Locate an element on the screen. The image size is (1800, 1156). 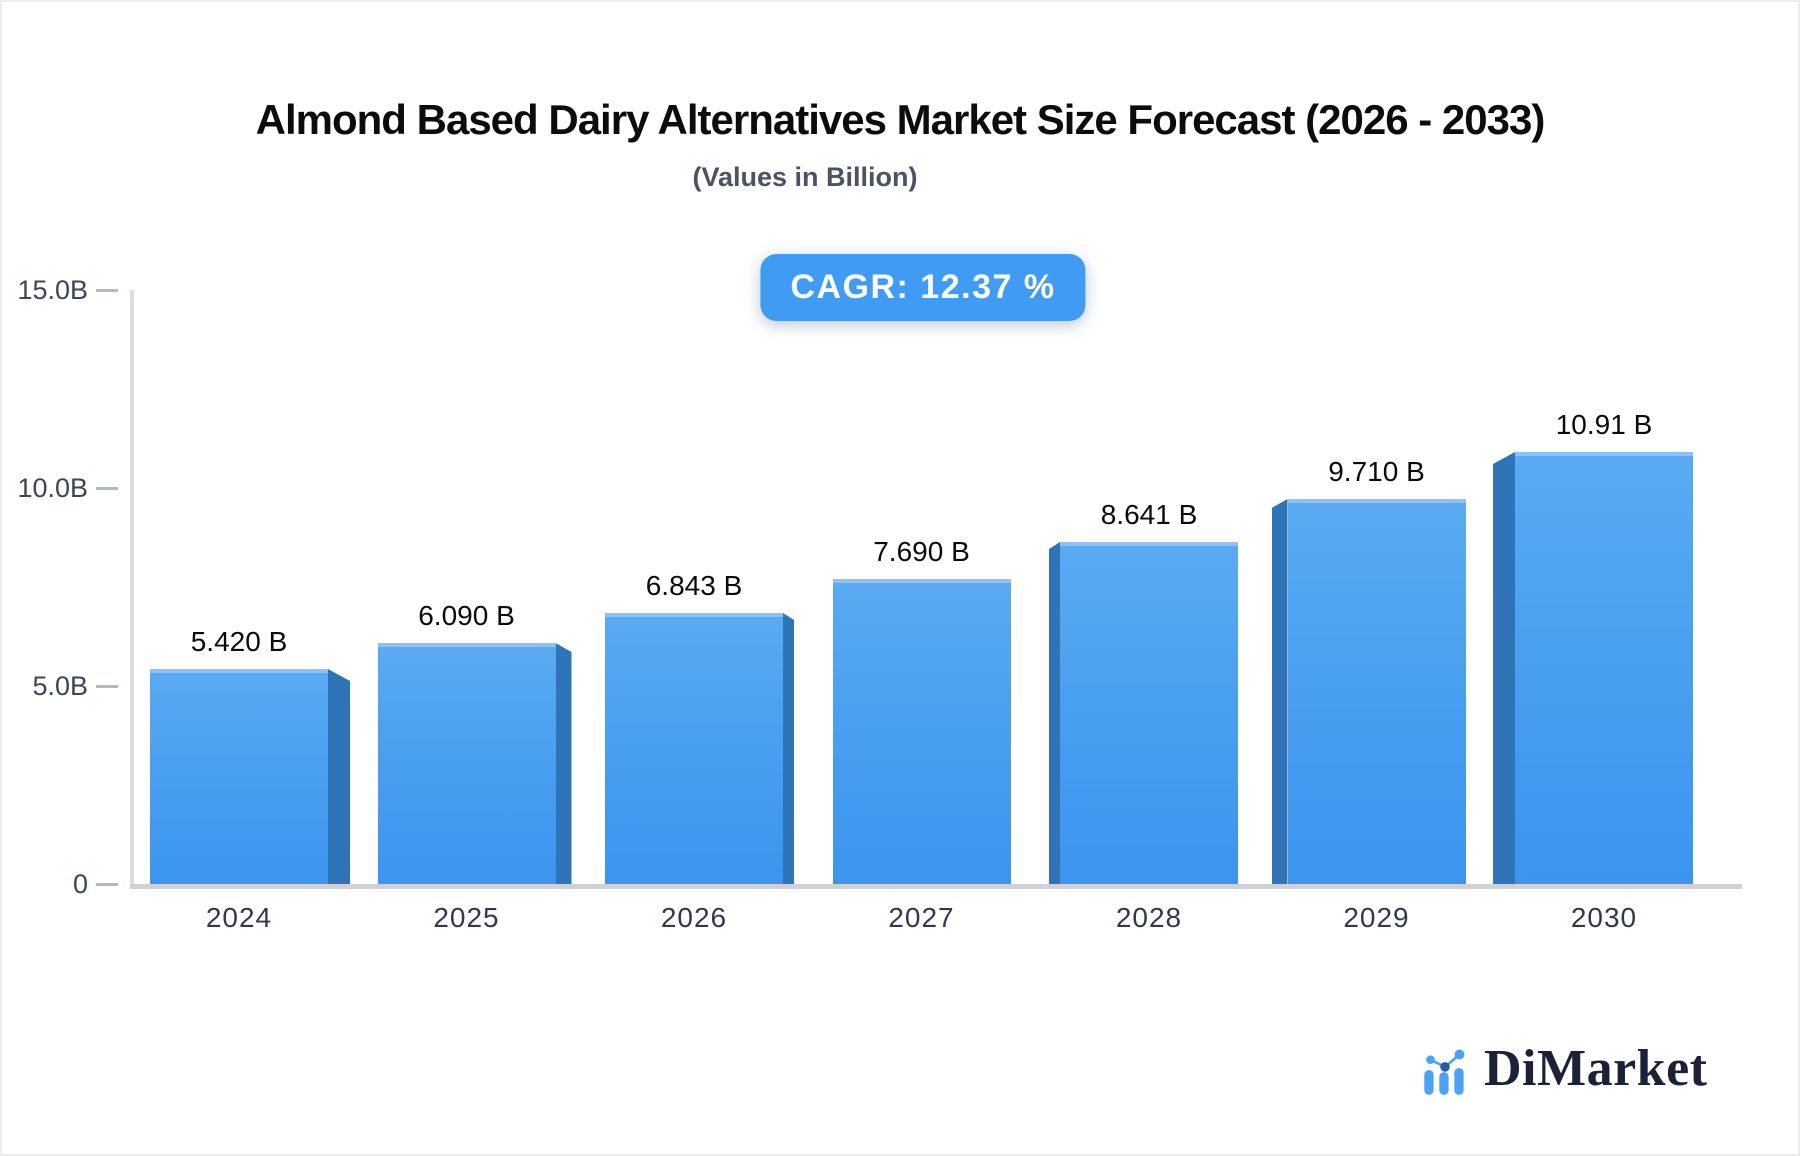
y-tick-dash-5.0B is located at coordinates (107, 686).